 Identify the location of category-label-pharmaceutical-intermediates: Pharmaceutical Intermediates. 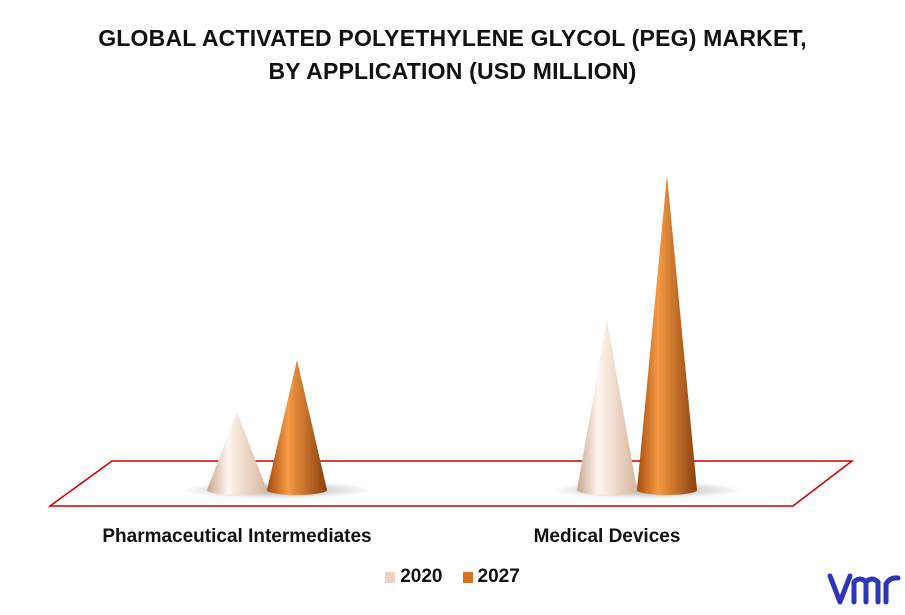
(236, 536).